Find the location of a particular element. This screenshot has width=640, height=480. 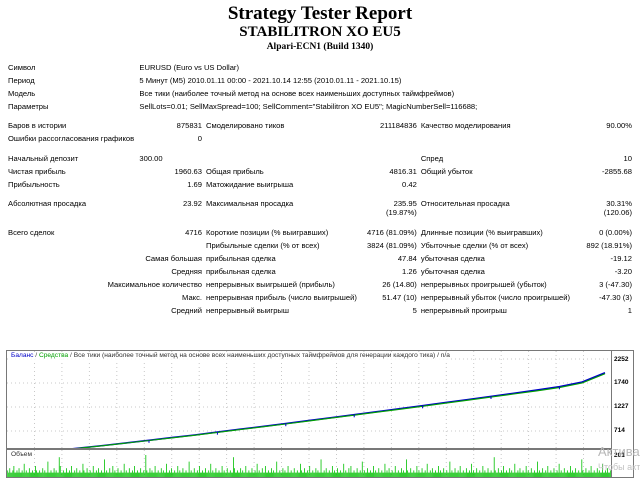

symbol-label: Символ is located at coordinates (22, 67).